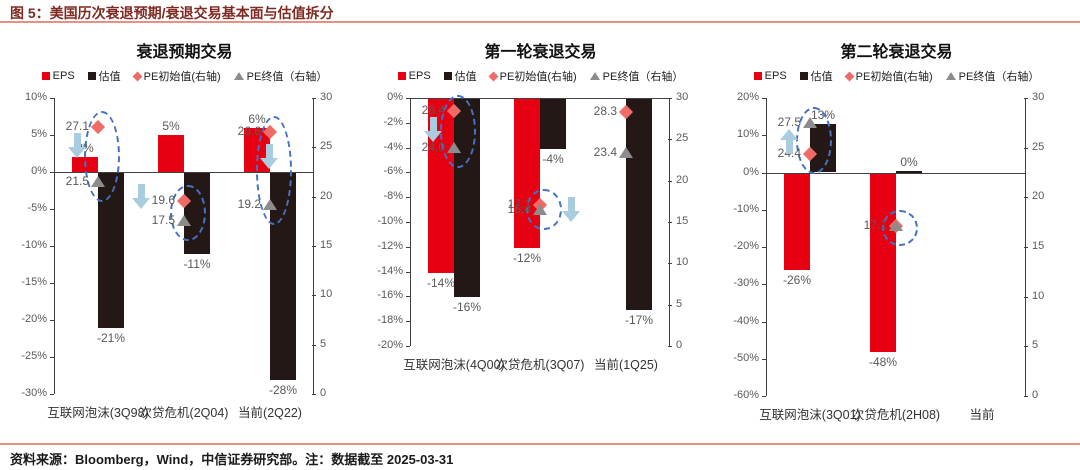  Describe the element at coordinates (326, 294) in the screenshot. I see `right-axis-tick-label: 10` at that location.